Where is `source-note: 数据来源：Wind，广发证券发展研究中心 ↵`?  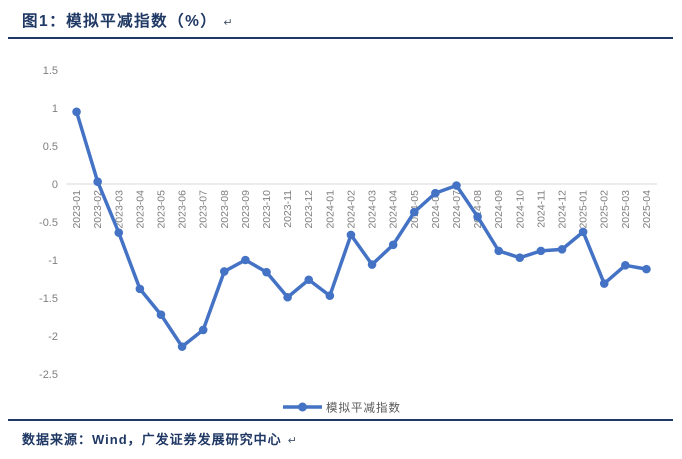 source-note: 数据来源：Wind，广发证券发展研究中心 ↵ is located at coordinates (159, 438).